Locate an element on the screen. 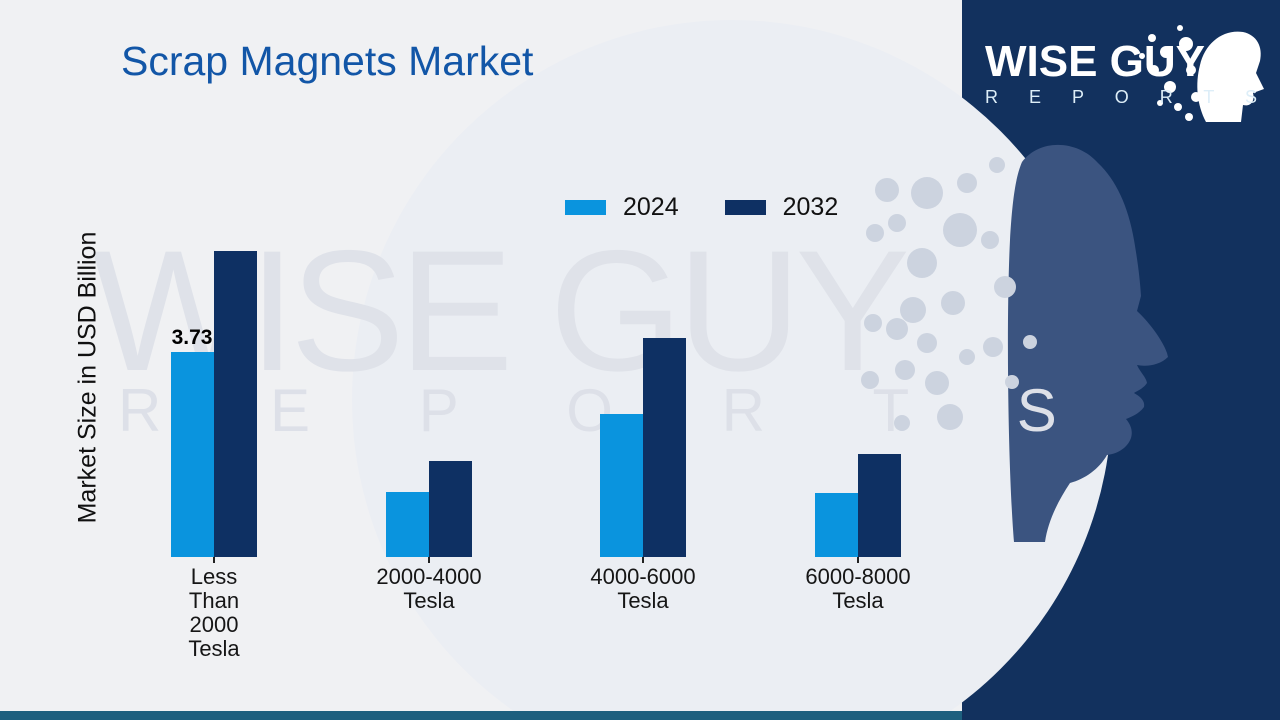 The image size is (1280, 720). bar-2032-group3 is located at coordinates (664, 447).